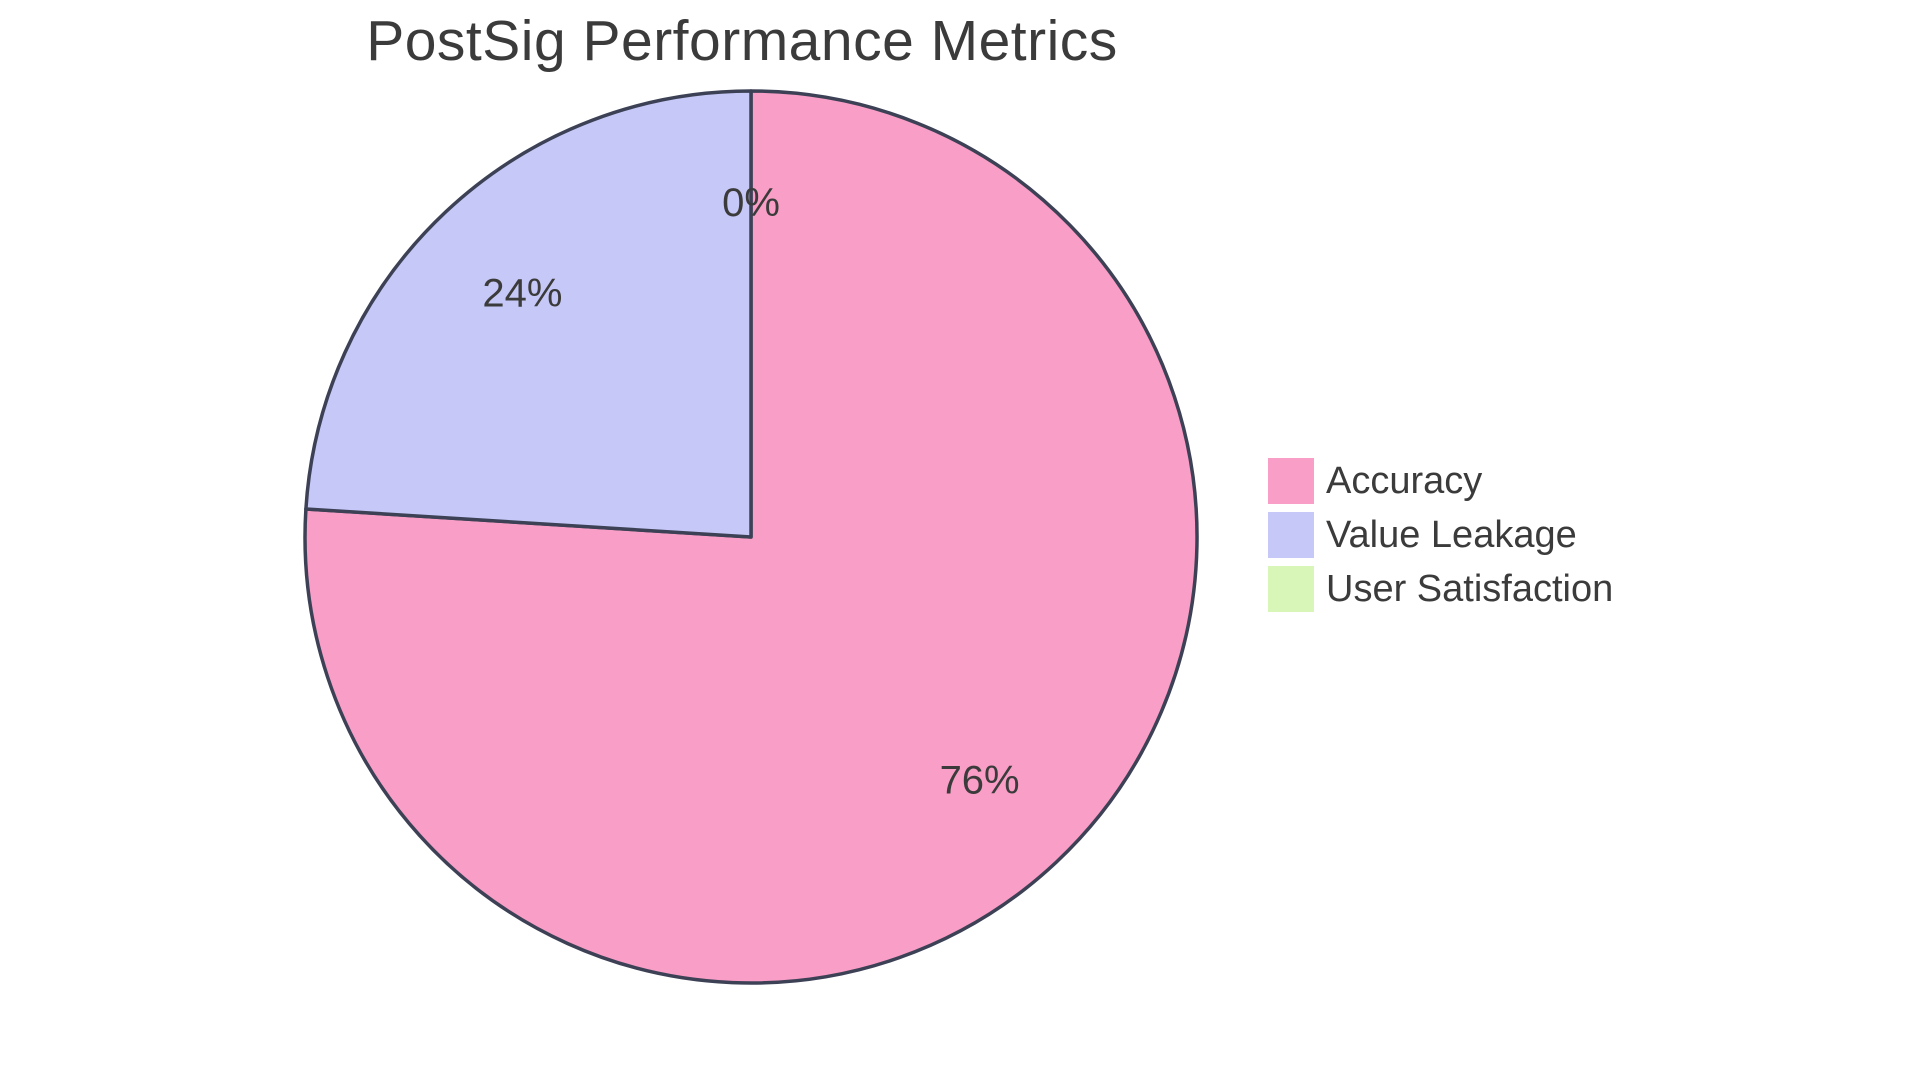  I want to click on pie-slice-value-leakage, so click(528, 314).